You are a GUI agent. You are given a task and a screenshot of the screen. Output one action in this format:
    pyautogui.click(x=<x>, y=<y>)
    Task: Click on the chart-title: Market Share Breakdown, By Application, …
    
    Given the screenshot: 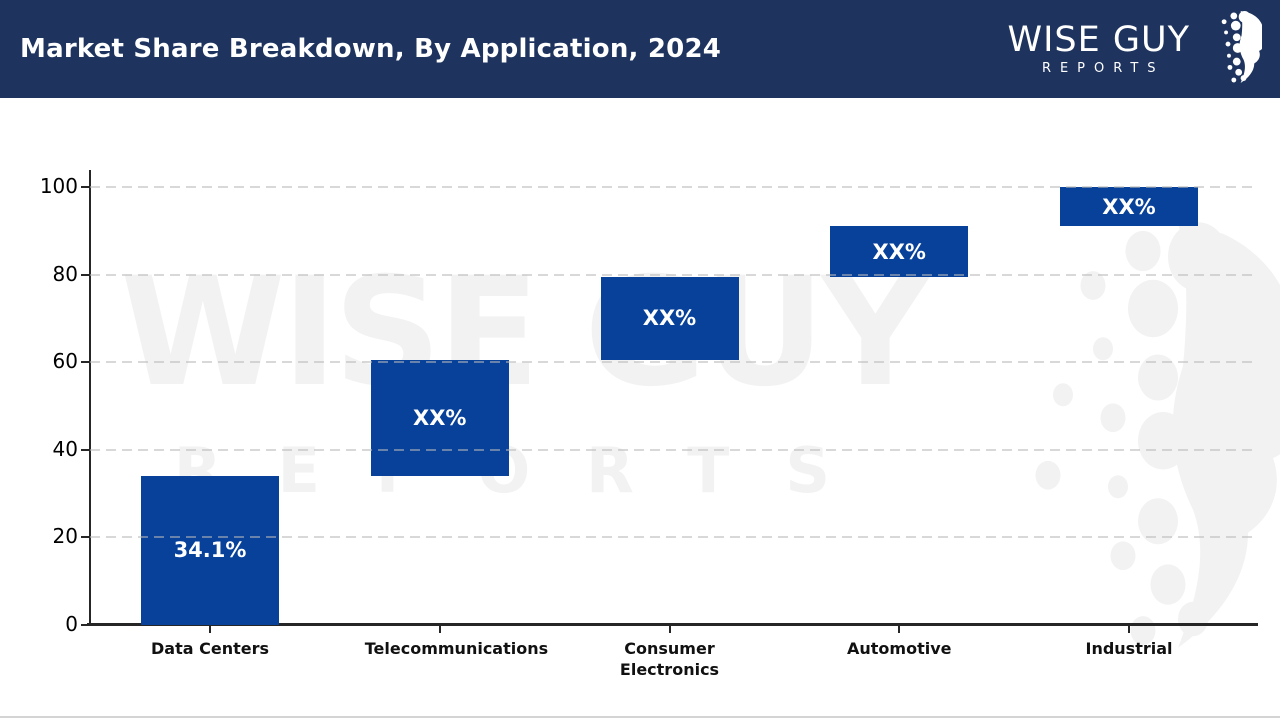 What is the action you would take?
    pyautogui.click(x=371, y=49)
    